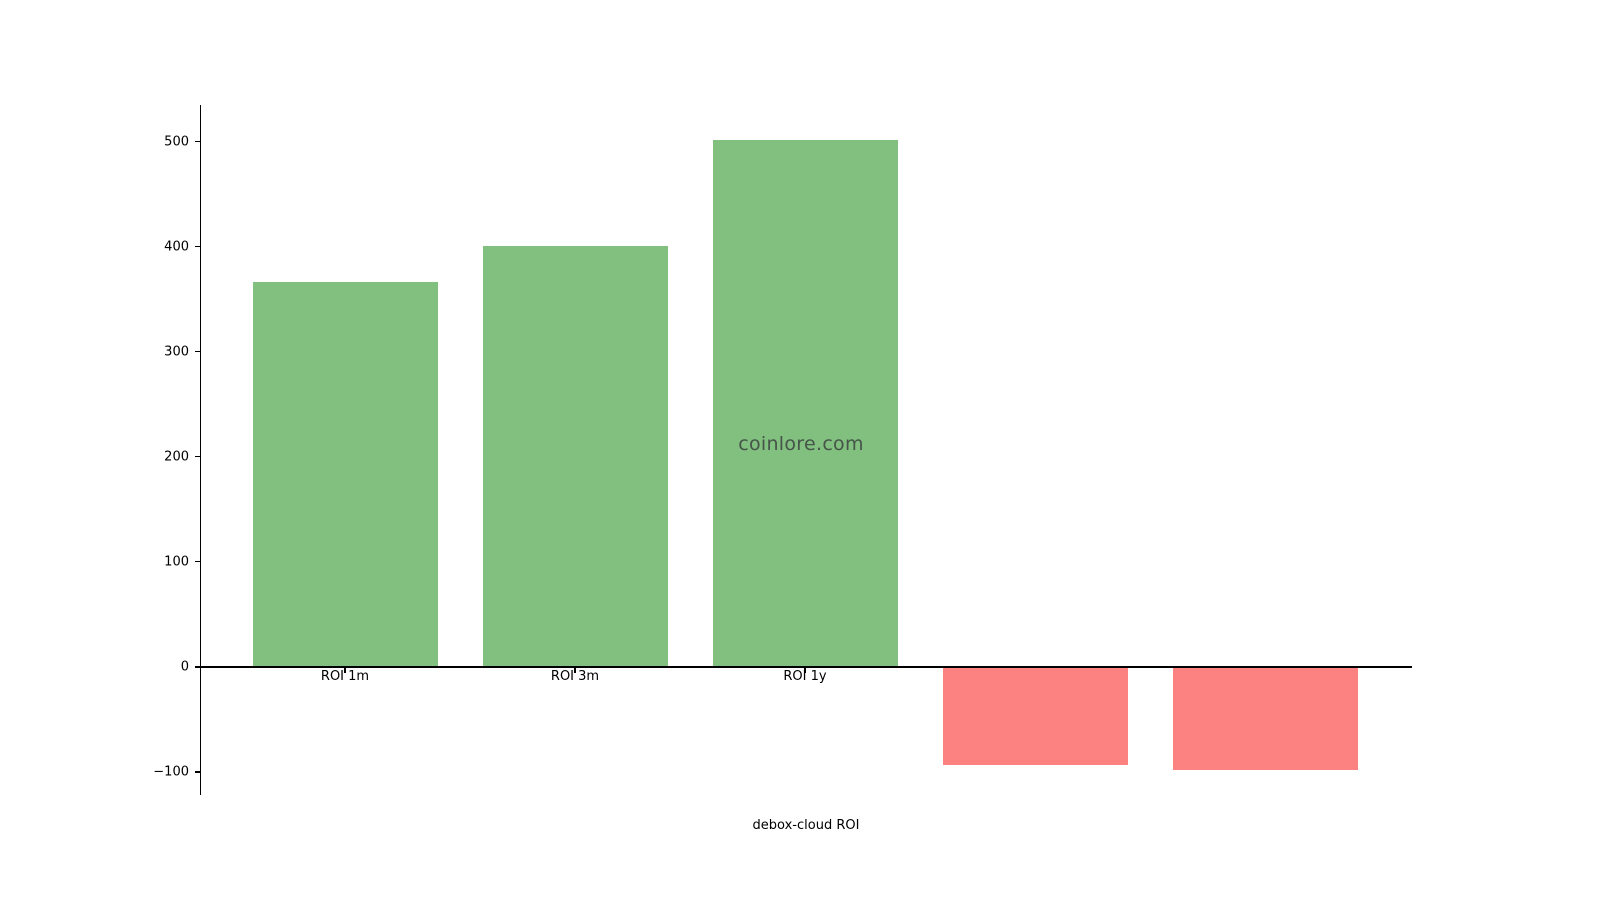  Describe the element at coordinates (805, 676) in the screenshot. I see `x-axis-tick-label: ROI 1y` at that location.